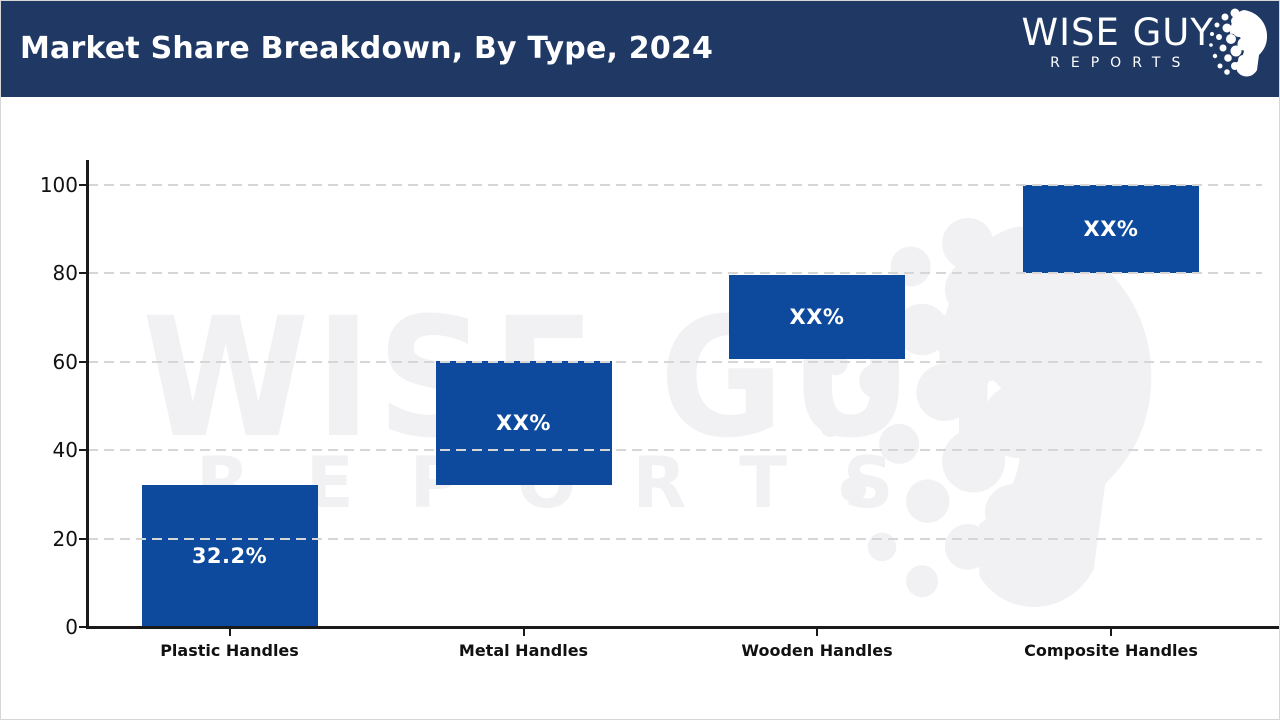 This screenshot has height=720, width=1280. I want to click on bar-wooden-handles: XX%, so click(817, 317).